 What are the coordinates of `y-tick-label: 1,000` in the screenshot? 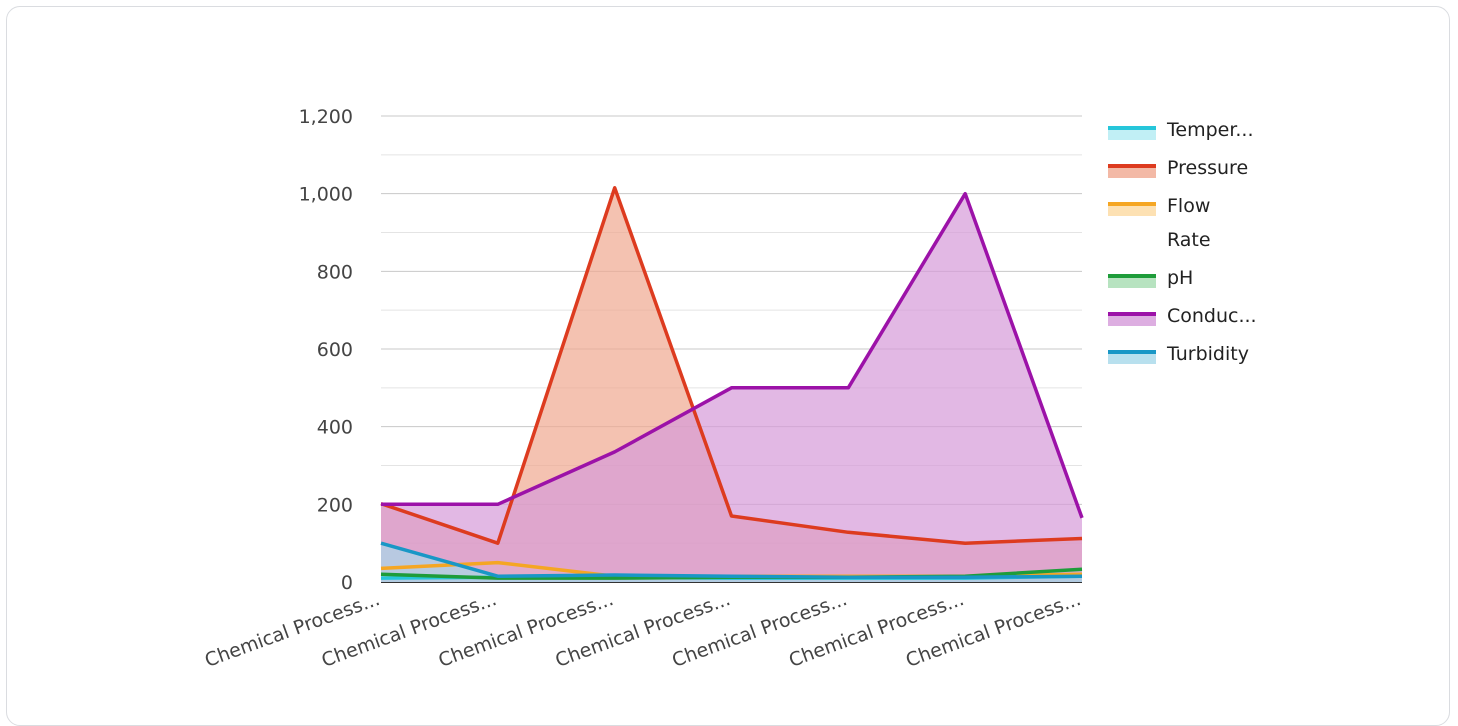 It's located at (326, 195).